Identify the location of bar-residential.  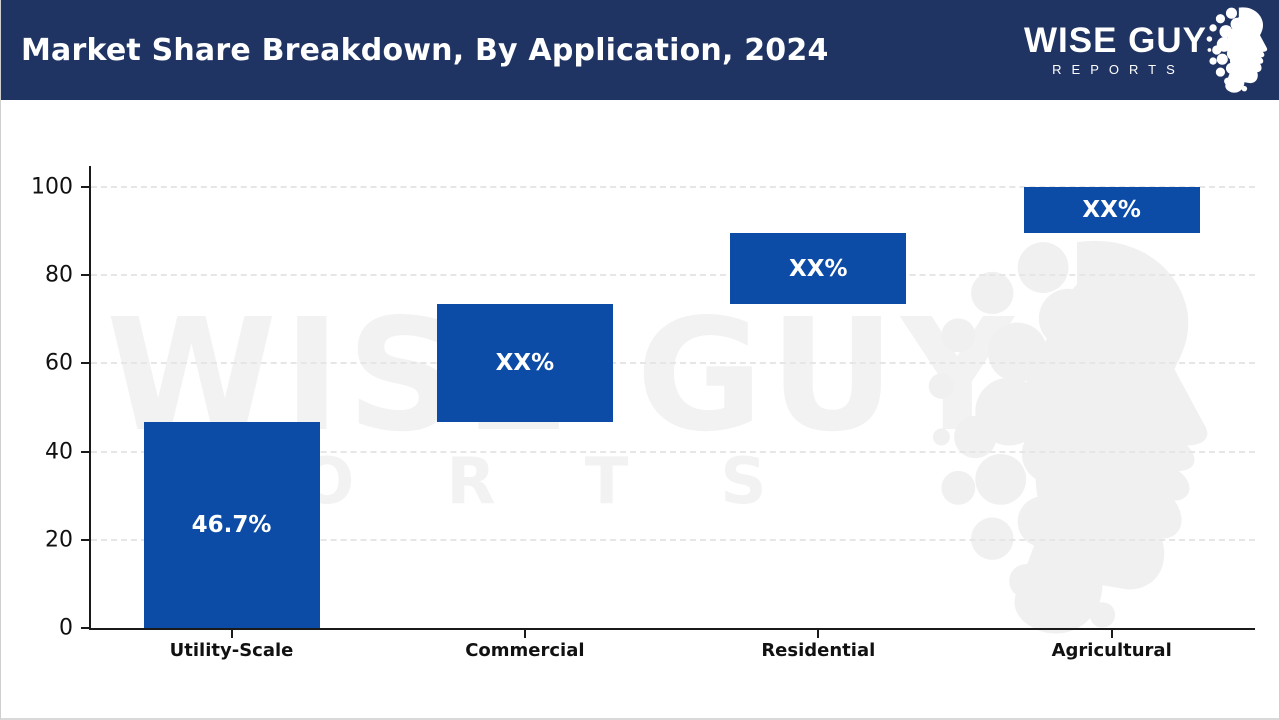
(818, 268).